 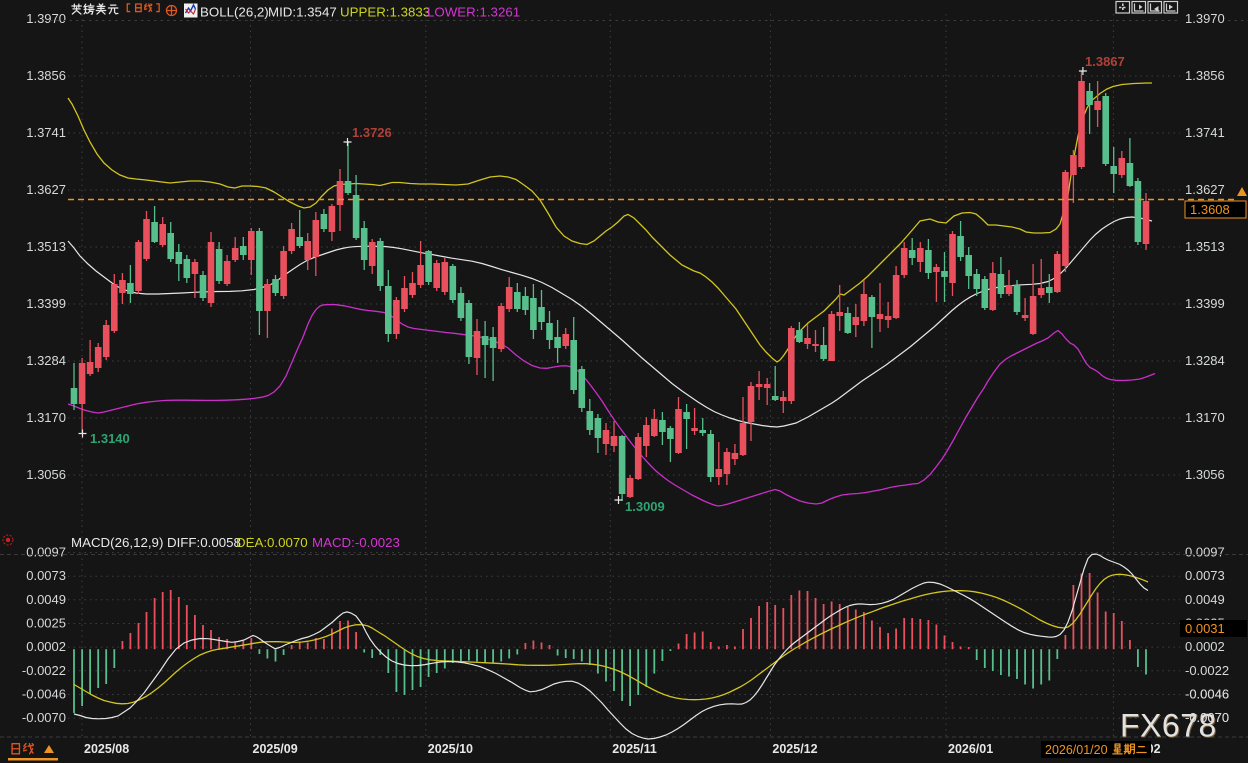 I want to click on svg-text: 1.3009, so click(x=645, y=506).